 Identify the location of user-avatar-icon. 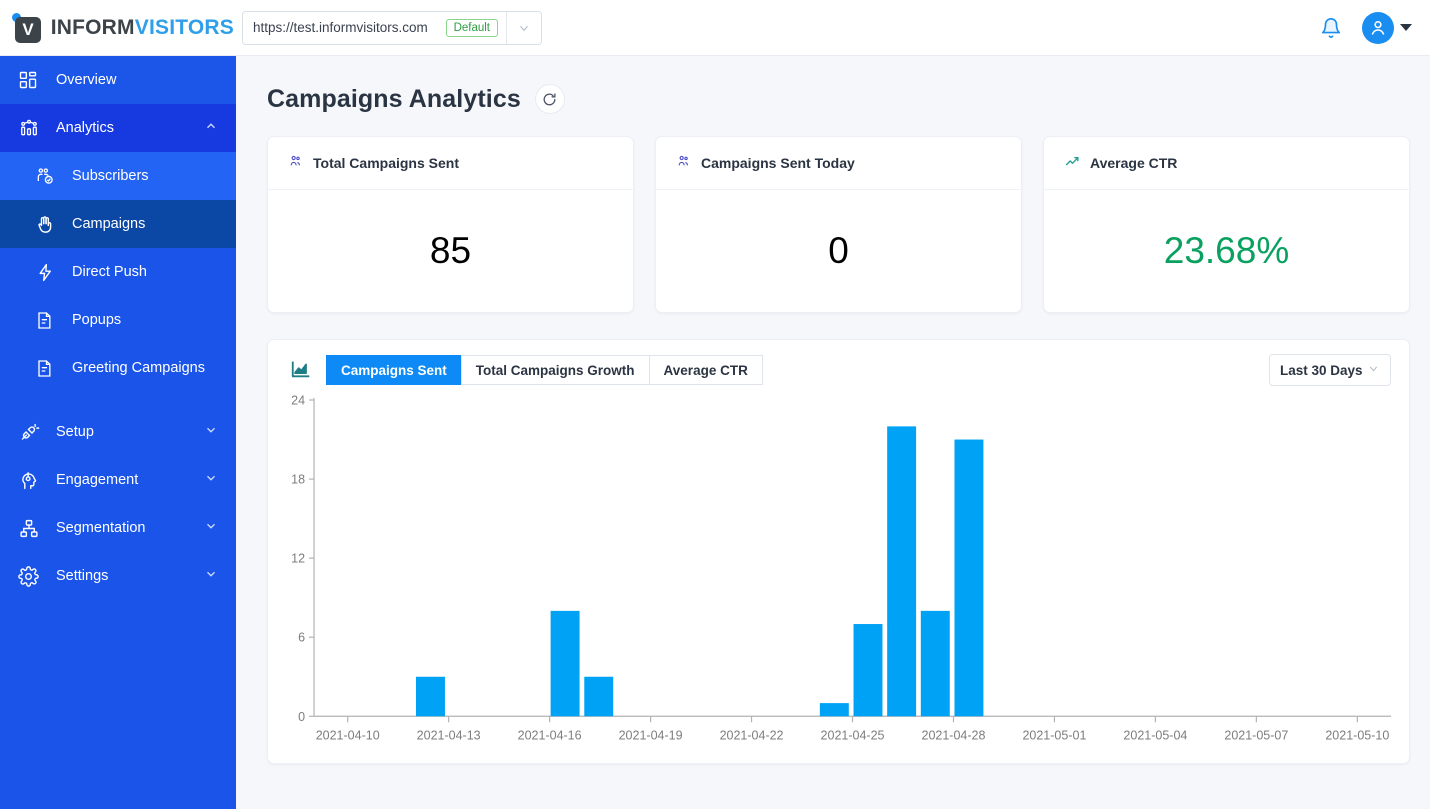
(1378, 27).